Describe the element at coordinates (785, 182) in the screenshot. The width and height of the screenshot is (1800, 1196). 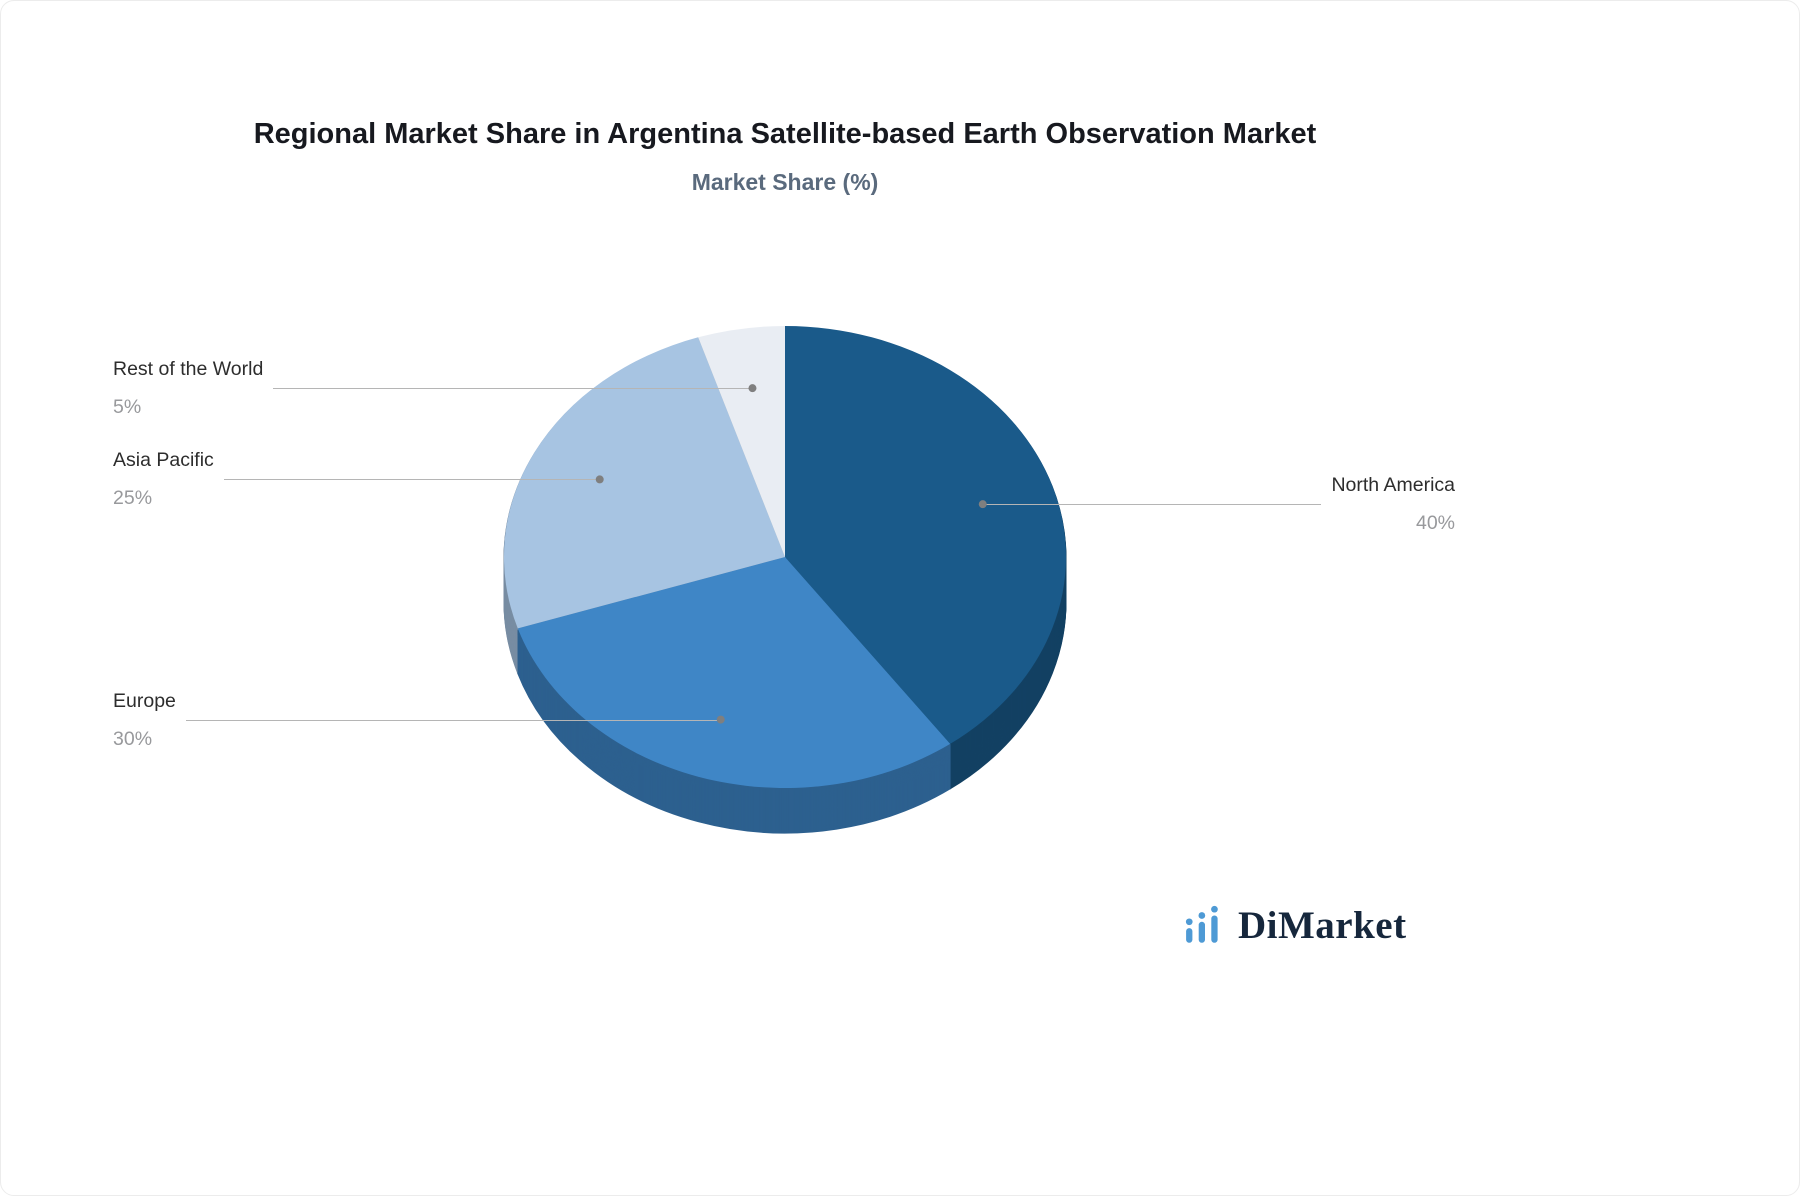
I see `chart-subtitle: Market Share (%)` at that location.